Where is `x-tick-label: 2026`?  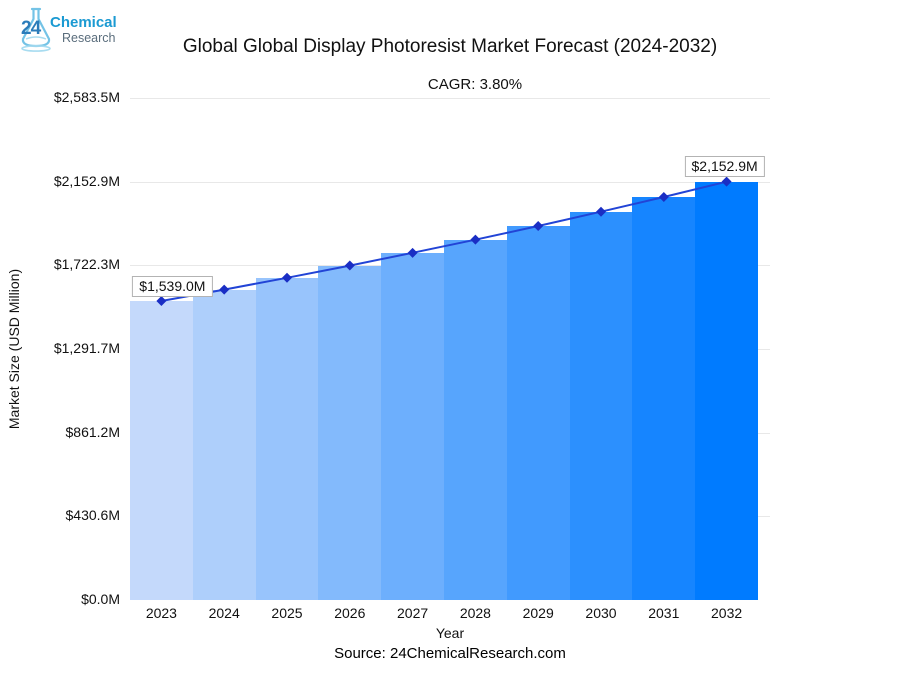 x-tick-label: 2026 is located at coordinates (350, 613).